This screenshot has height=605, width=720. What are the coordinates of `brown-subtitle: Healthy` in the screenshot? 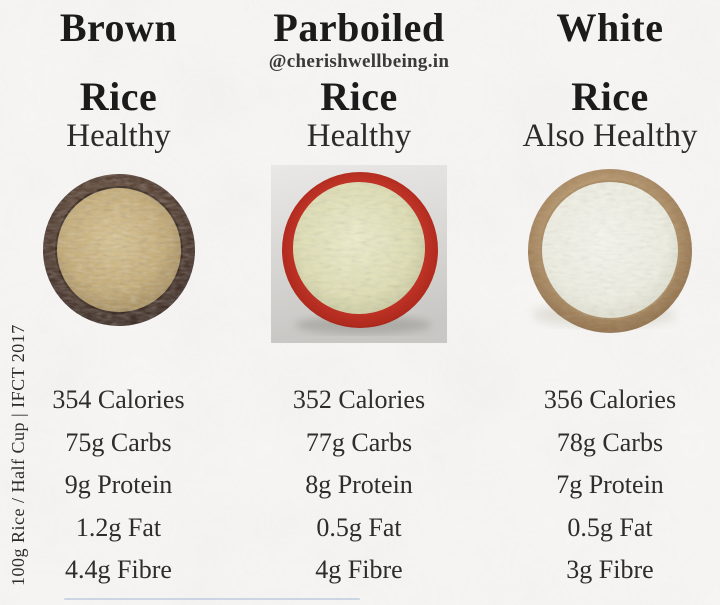 It's located at (118, 136).